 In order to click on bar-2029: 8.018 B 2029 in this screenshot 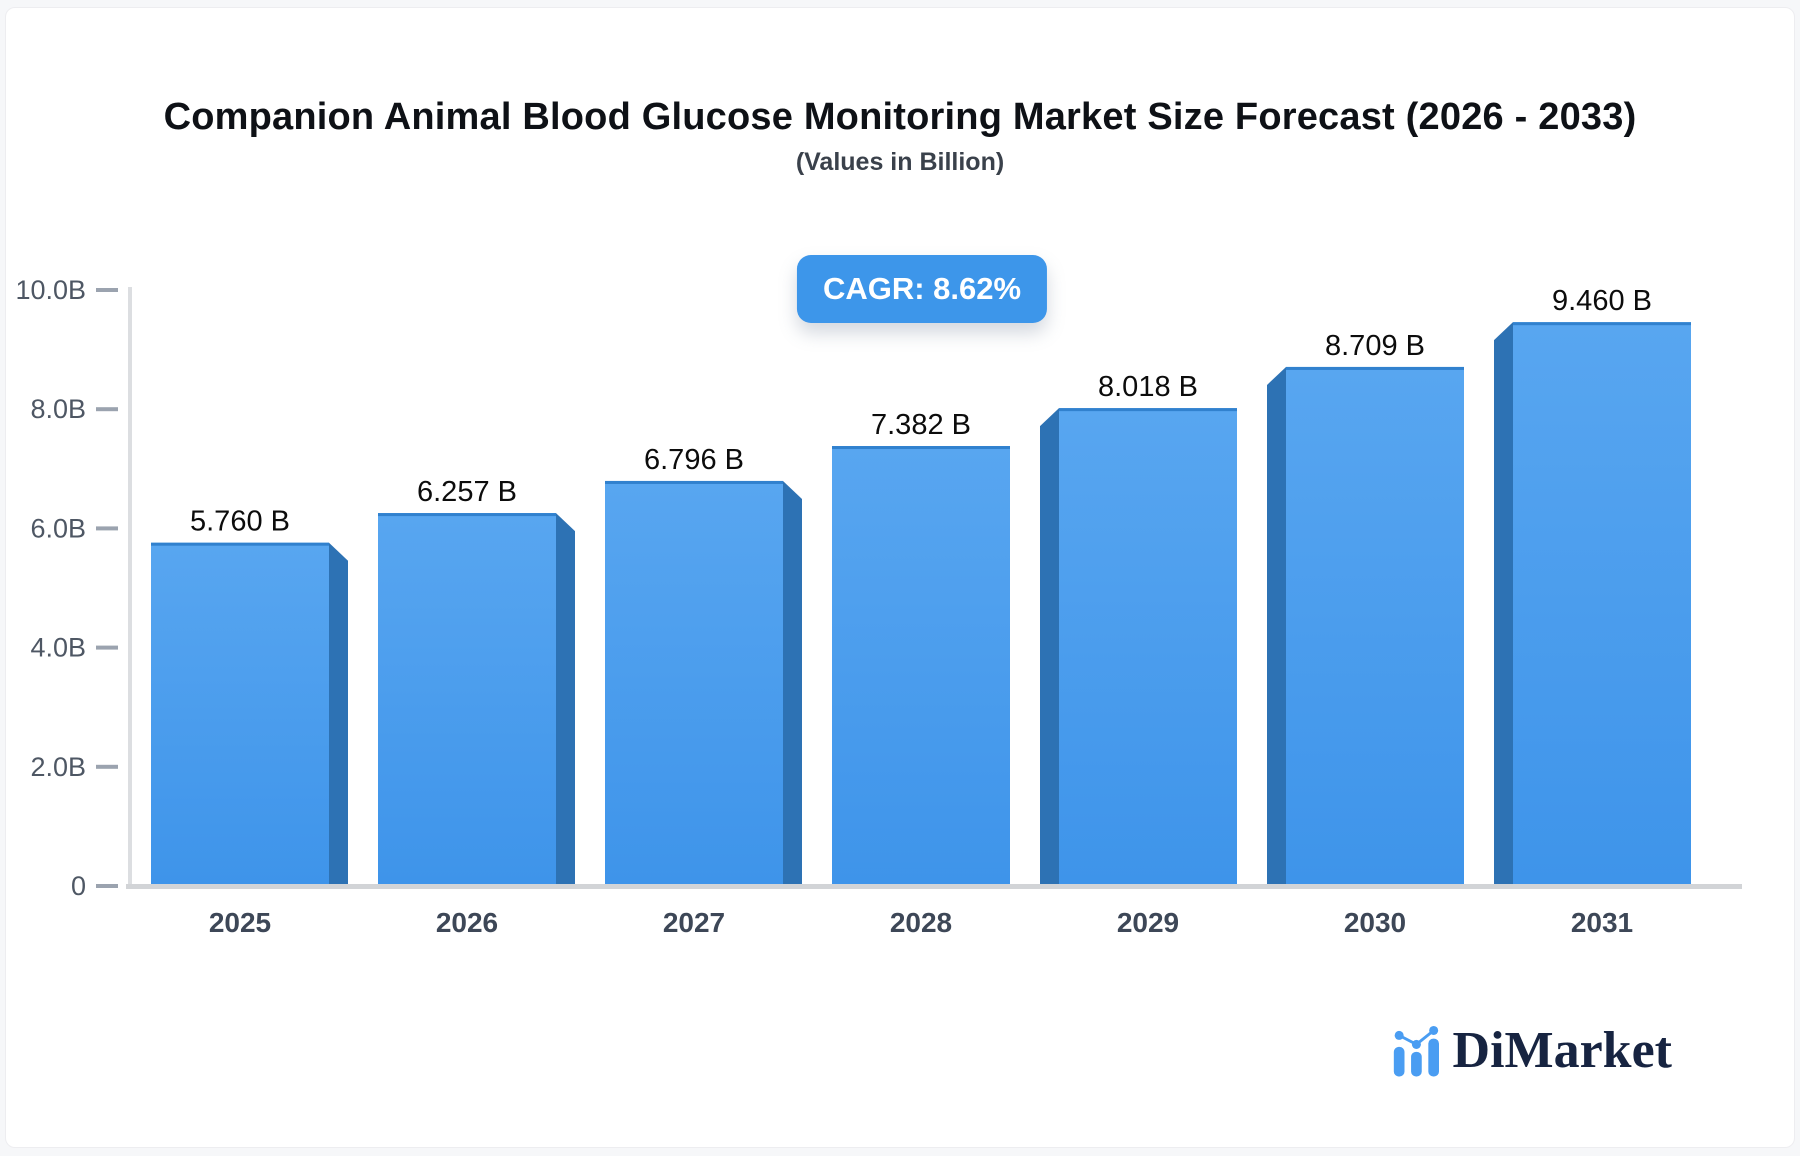, I will do `click(1138, 654)`.